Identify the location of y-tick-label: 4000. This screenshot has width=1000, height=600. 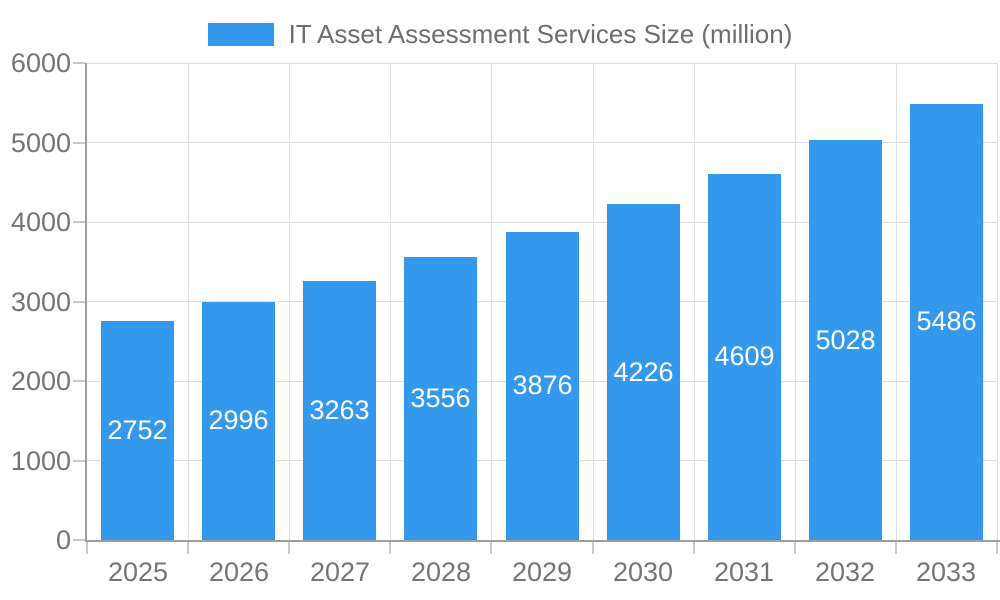
(40, 222).